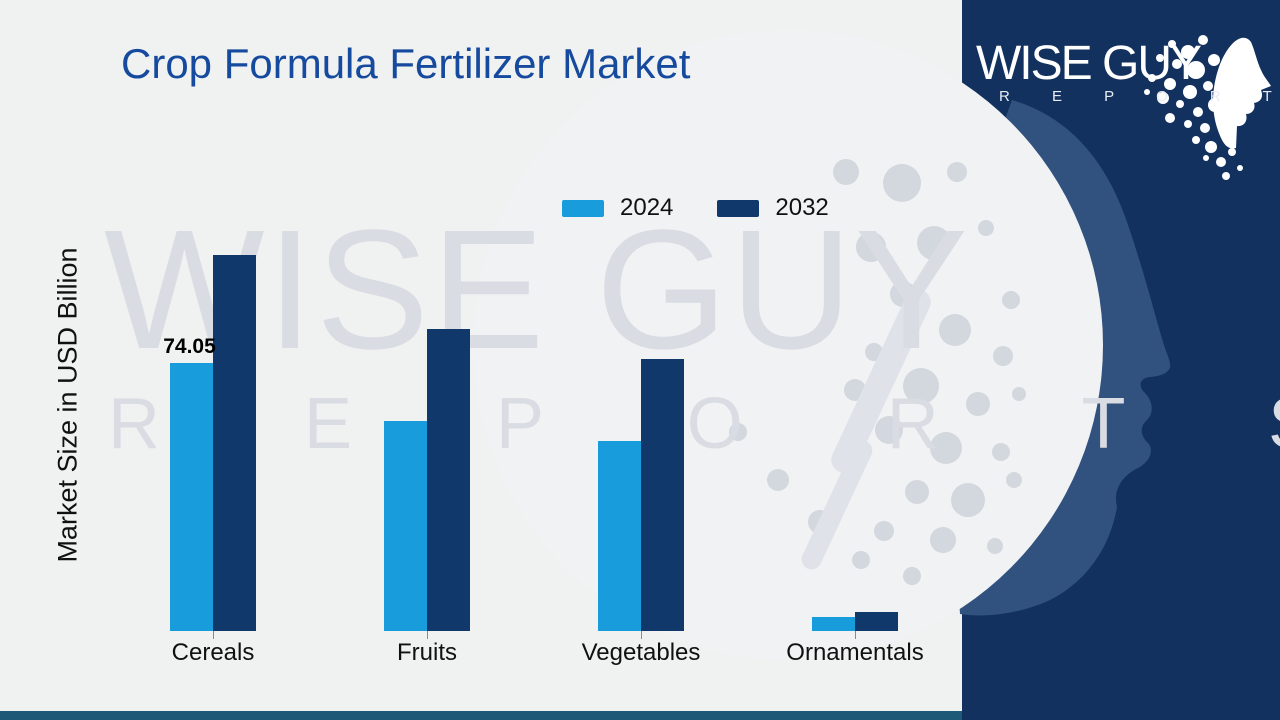 This screenshot has width=1280, height=720. Describe the element at coordinates (647, 207) in the screenshot. I see `legend-label-2024: 2024` at that location.